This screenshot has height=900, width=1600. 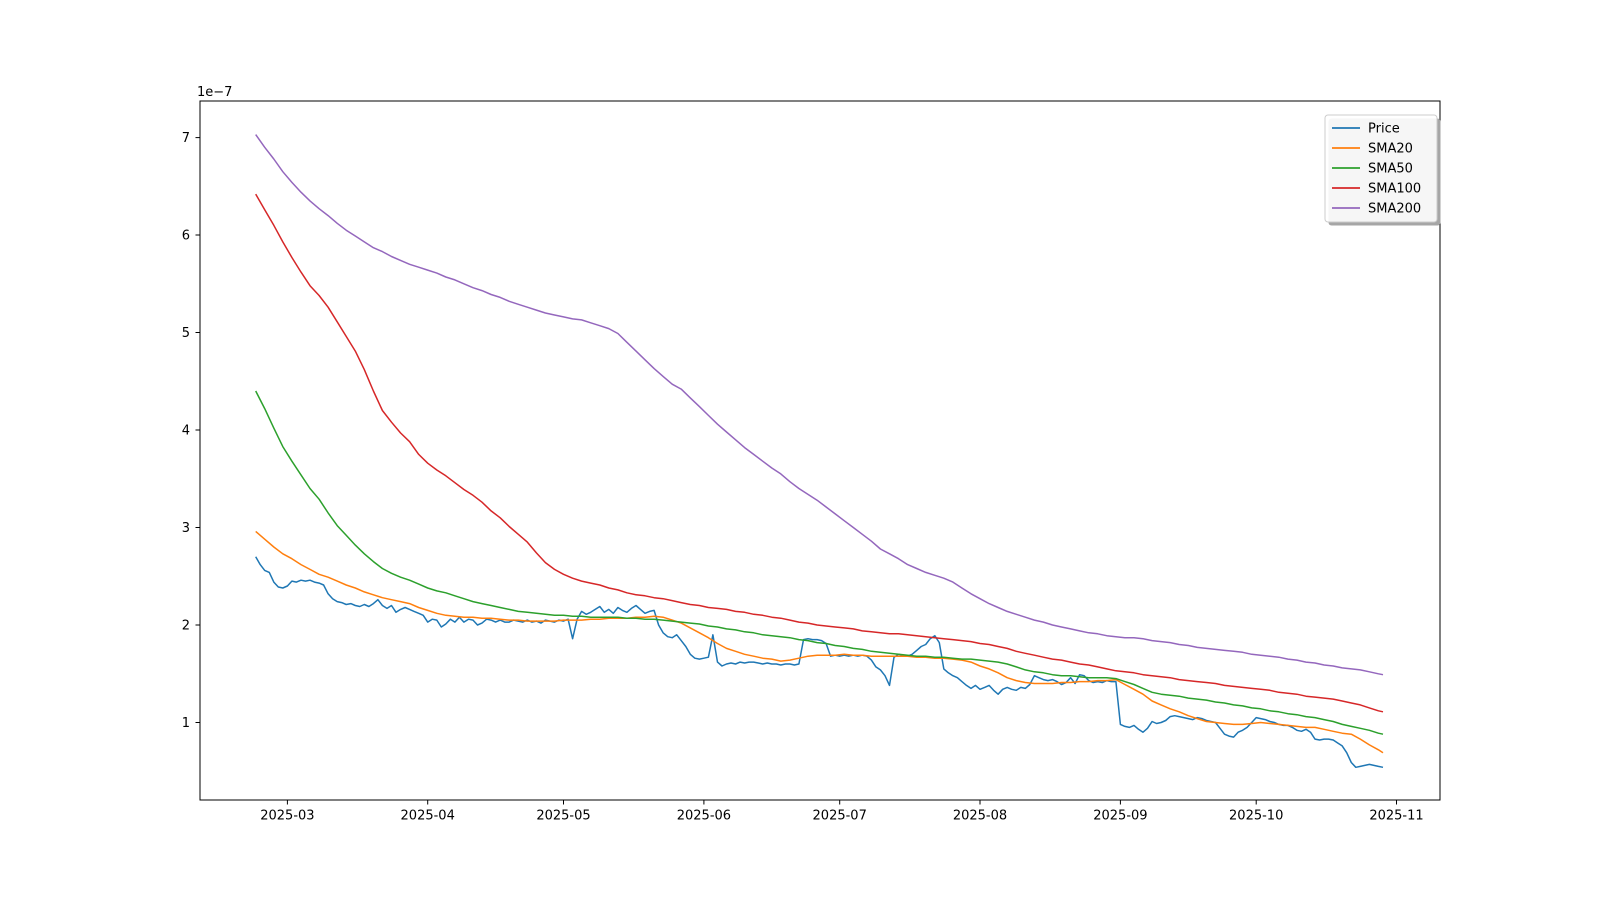 I want to click on y-axis-offset-label: 1e−7, so click(x=214, y=92).